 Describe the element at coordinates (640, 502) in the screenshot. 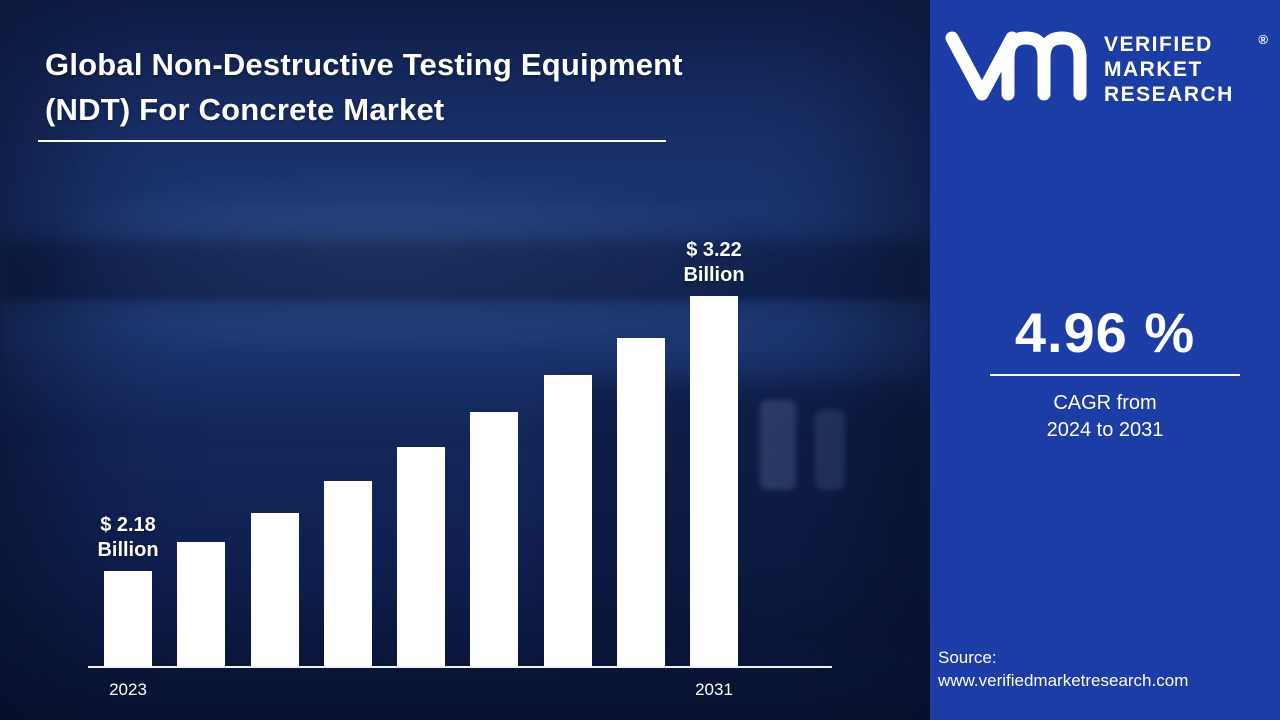

I see `bar-2030` at that location.